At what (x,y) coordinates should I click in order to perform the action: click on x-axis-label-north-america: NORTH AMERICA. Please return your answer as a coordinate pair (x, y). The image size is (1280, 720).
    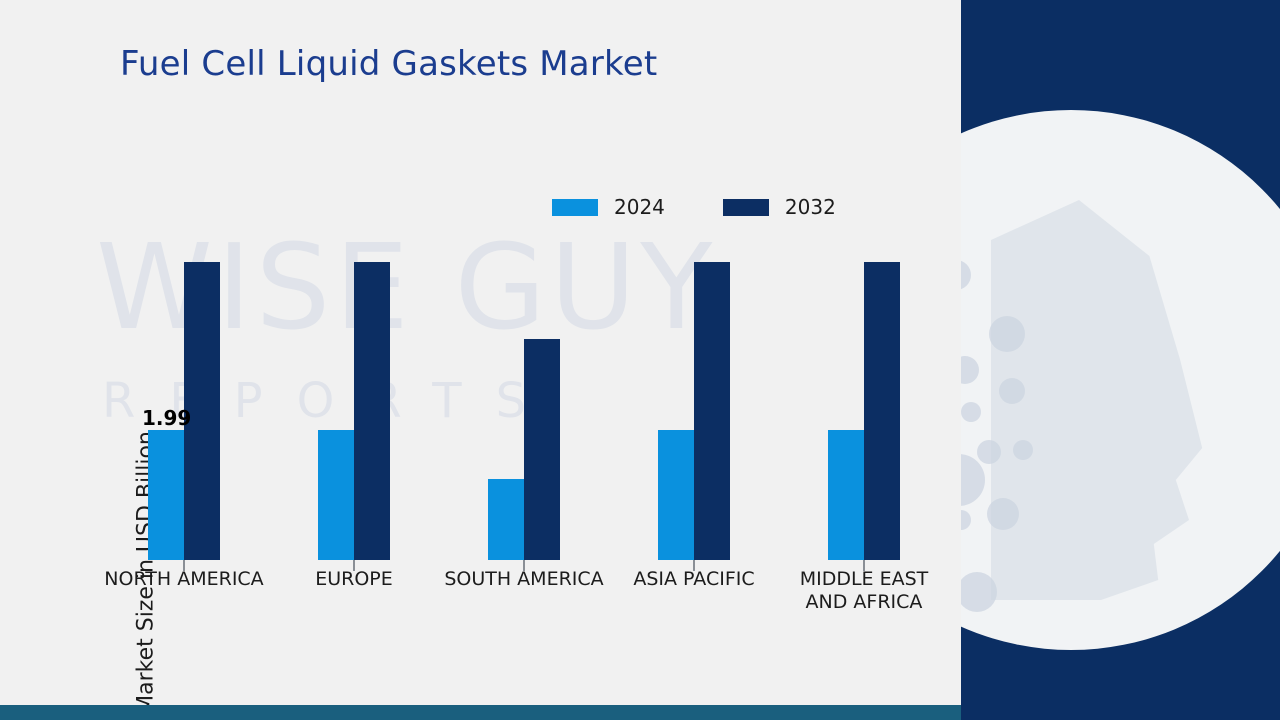
    Looking at the image, I should click on (184, 579).